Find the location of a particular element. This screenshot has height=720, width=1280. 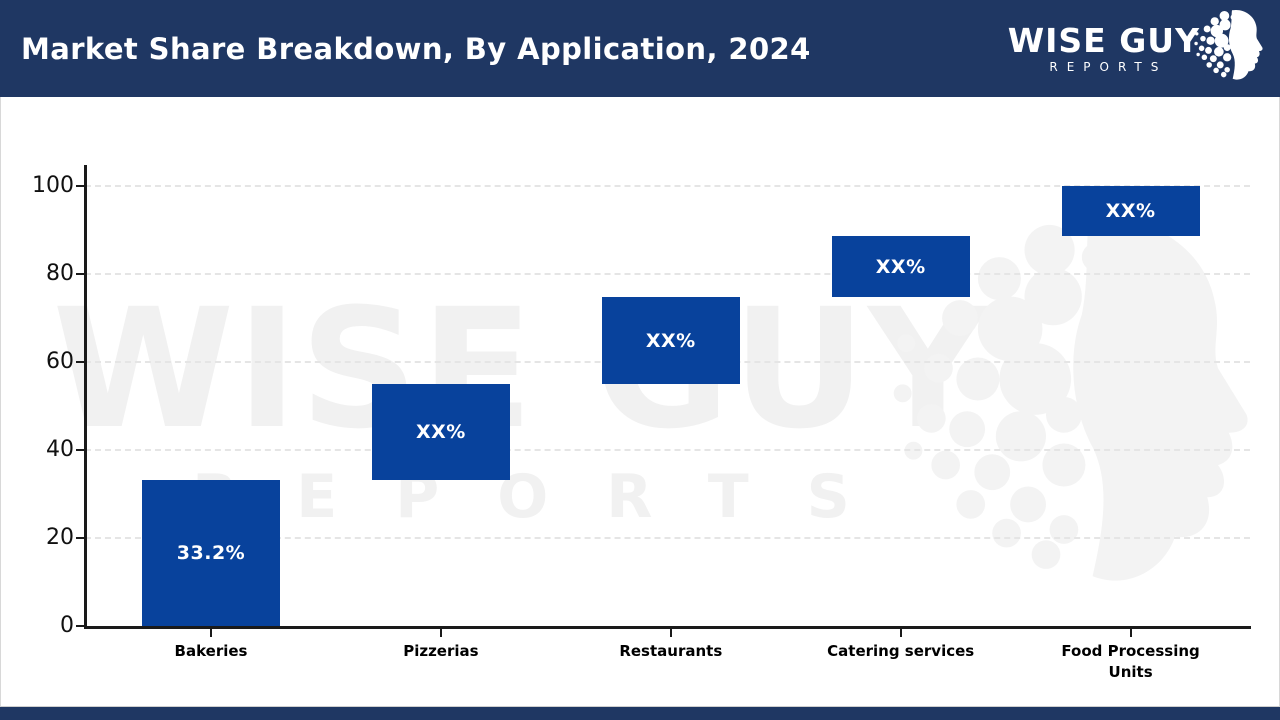

brand-name: WISE GUY is located at coordinates (1103, 41).